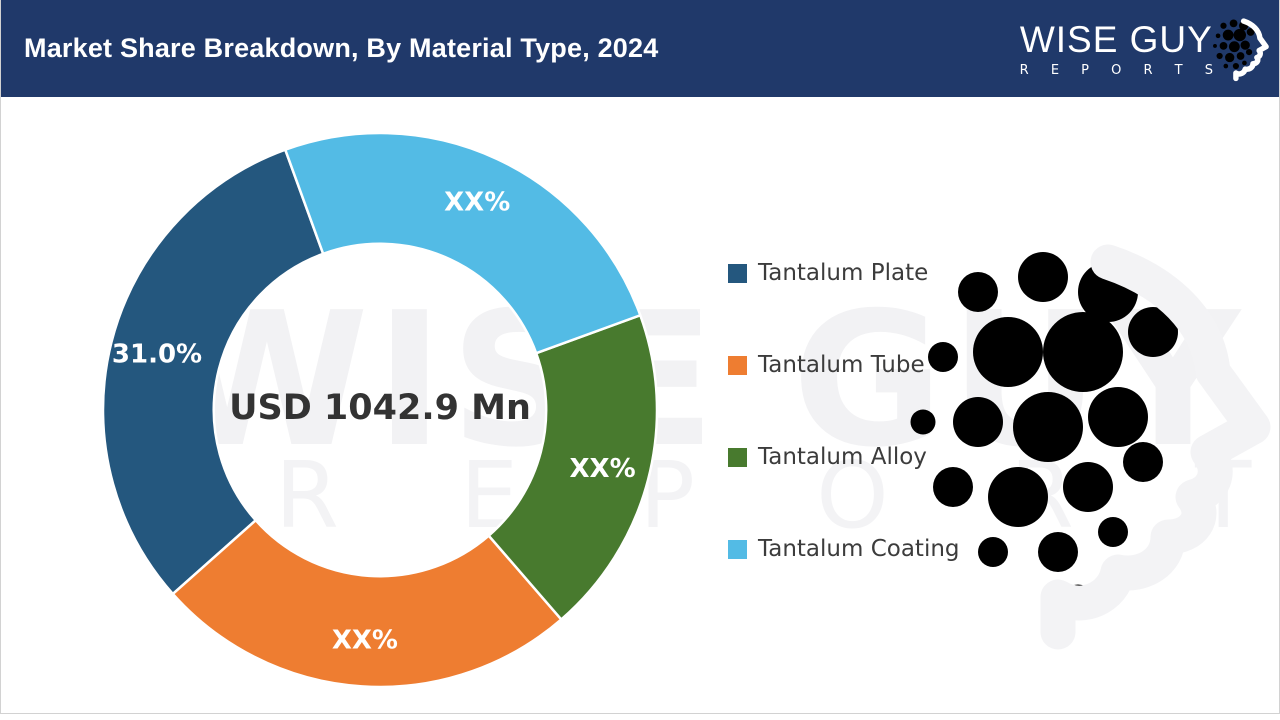 Image resolution: width=1280 pixels, height=720 pixels. I want to click on logo-head-icon, so click(1239, 49).